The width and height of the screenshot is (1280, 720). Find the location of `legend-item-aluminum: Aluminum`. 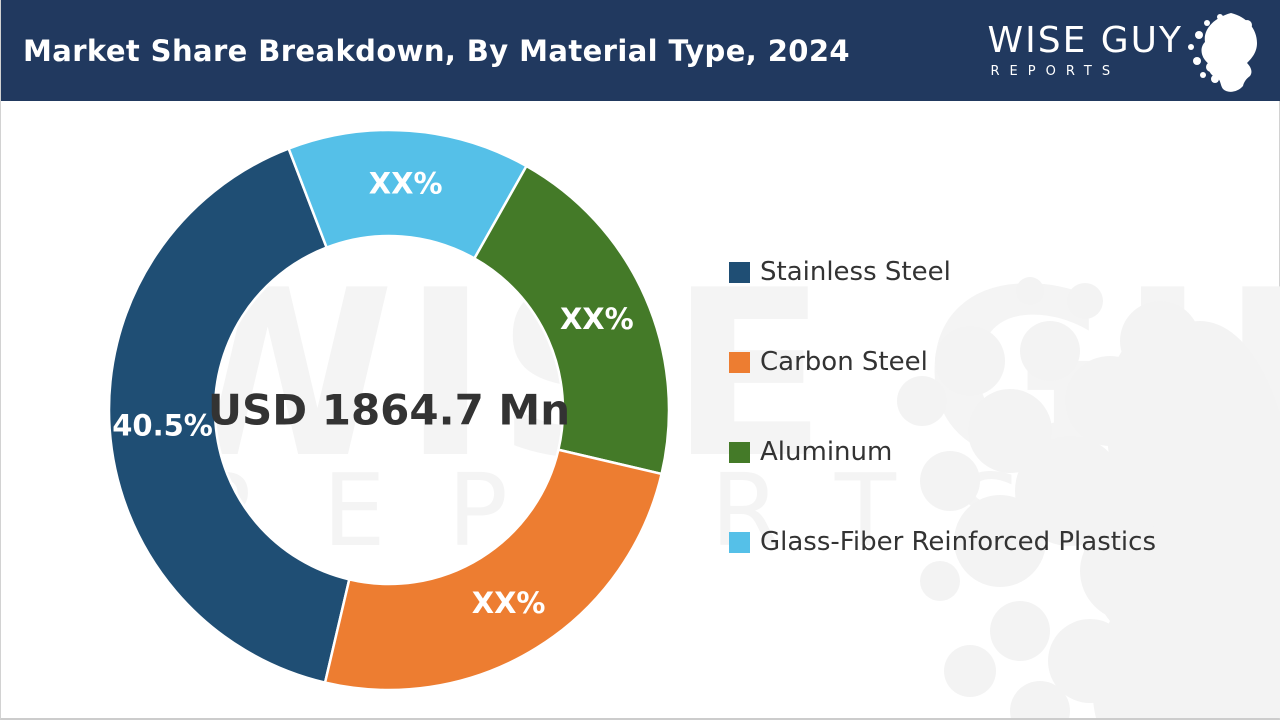

legend-item-aluminum: Aluminum is located at coordinates (942, 452).